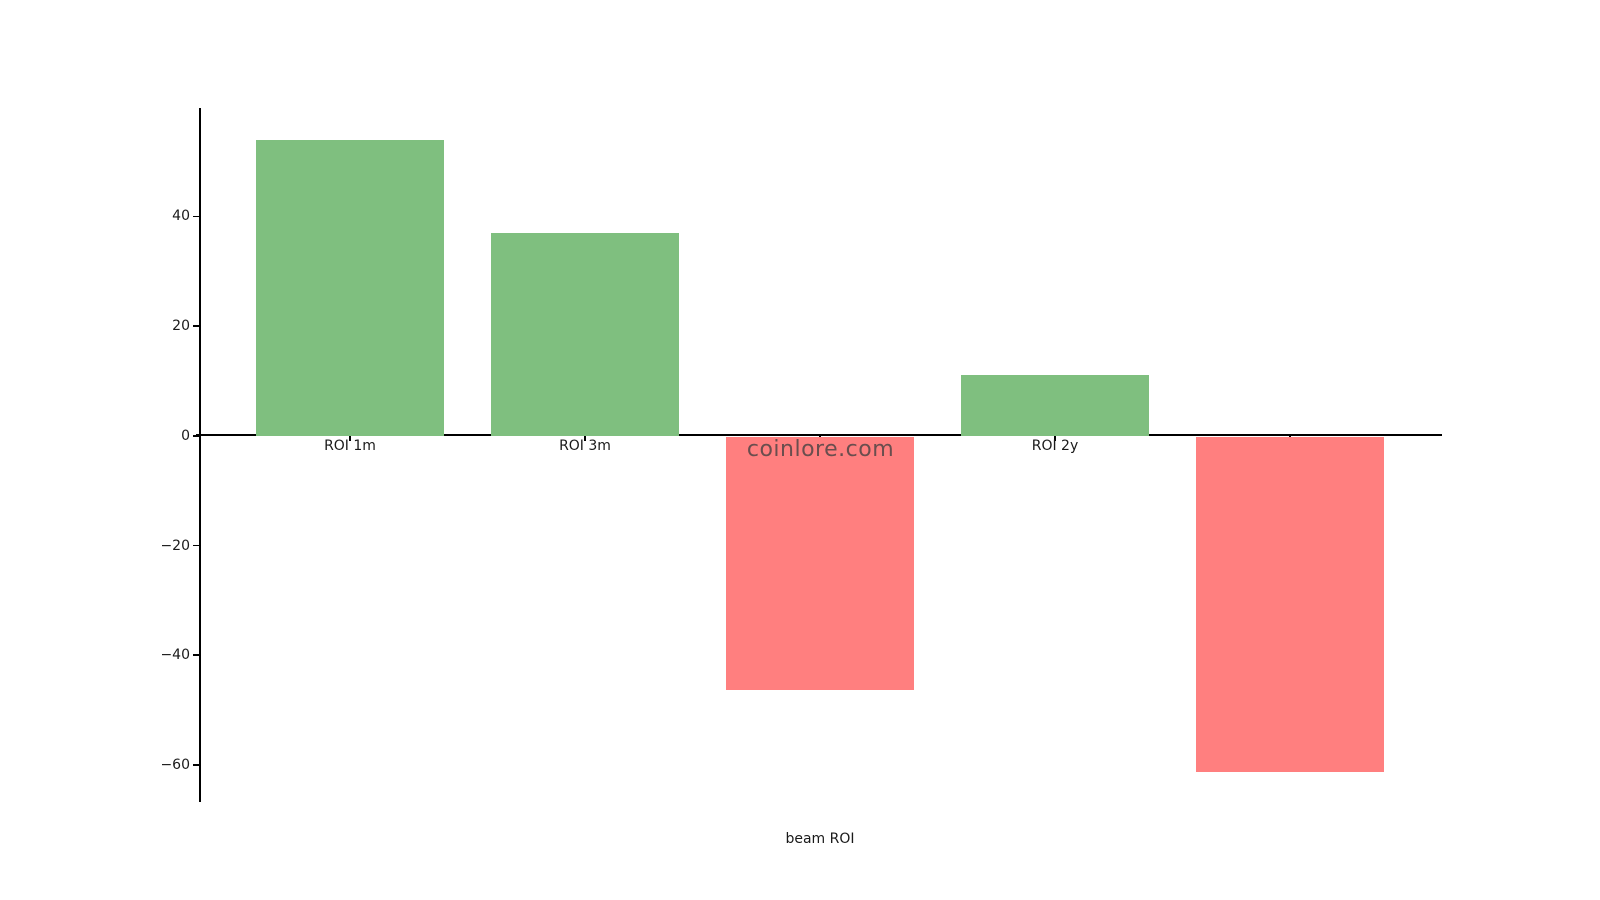  I want to click on y-tick-label: 40, so click(181, 216).